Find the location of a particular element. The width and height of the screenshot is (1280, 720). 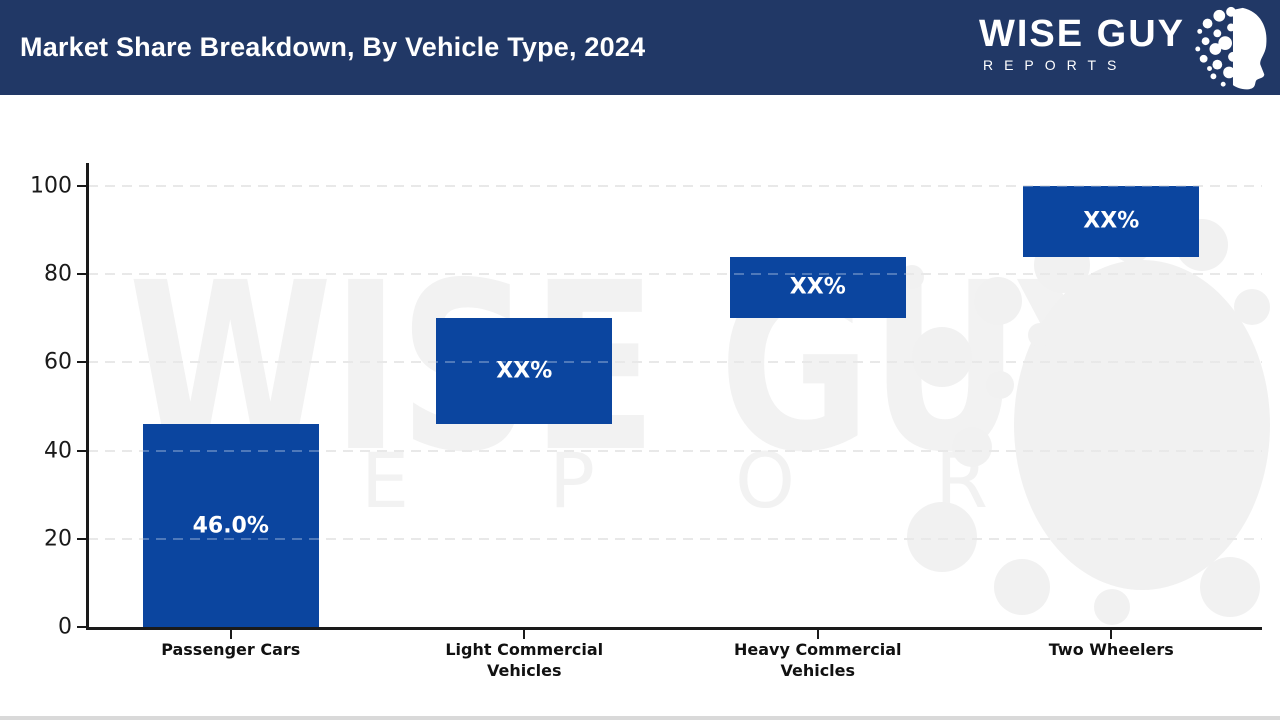

brand-logo: WISE GUY REPORTS is located at coordinates (1081, 43).